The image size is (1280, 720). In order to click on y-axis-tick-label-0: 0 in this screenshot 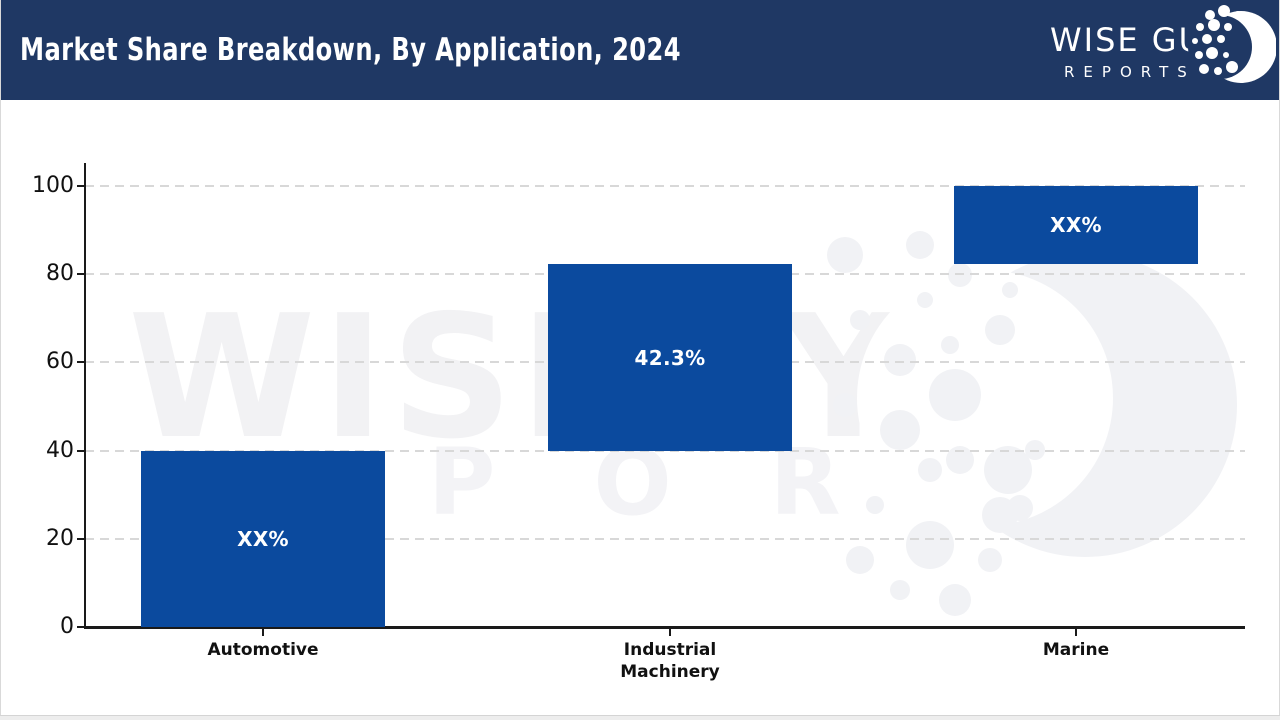, I will do `click(67, 626)`.